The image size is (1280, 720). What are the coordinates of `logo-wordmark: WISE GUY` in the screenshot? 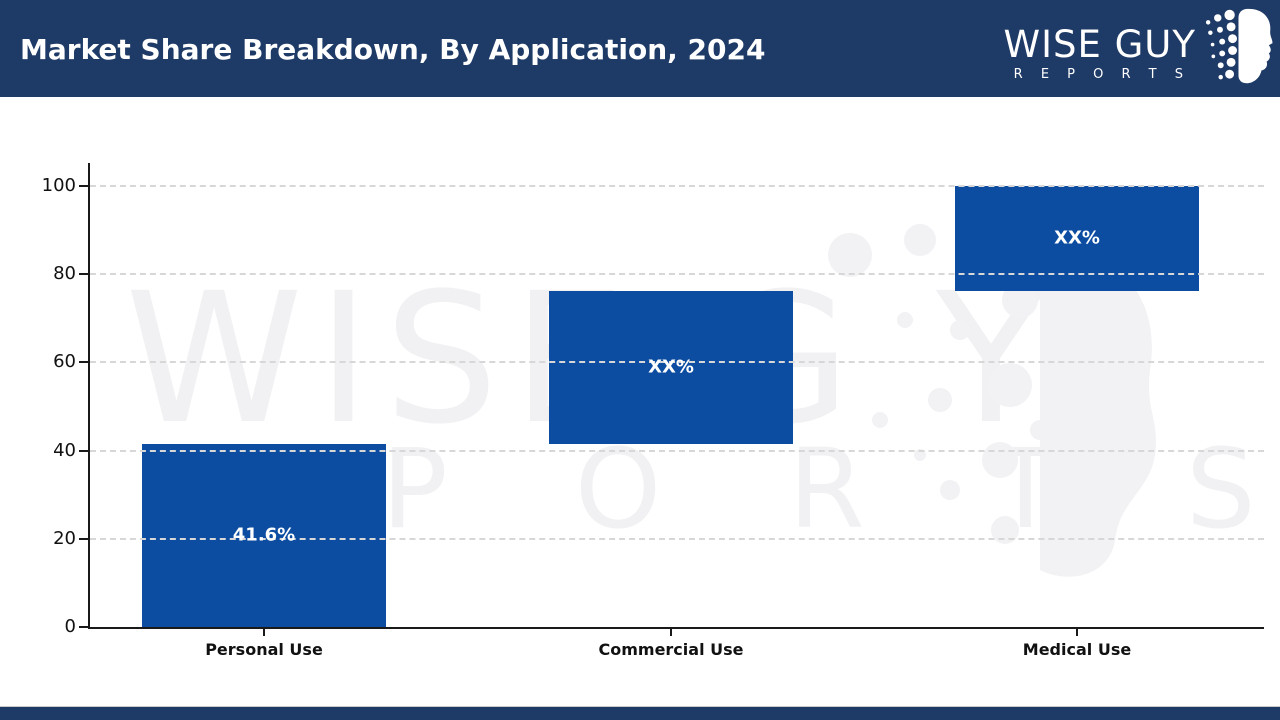 It's located at (1099, 44).